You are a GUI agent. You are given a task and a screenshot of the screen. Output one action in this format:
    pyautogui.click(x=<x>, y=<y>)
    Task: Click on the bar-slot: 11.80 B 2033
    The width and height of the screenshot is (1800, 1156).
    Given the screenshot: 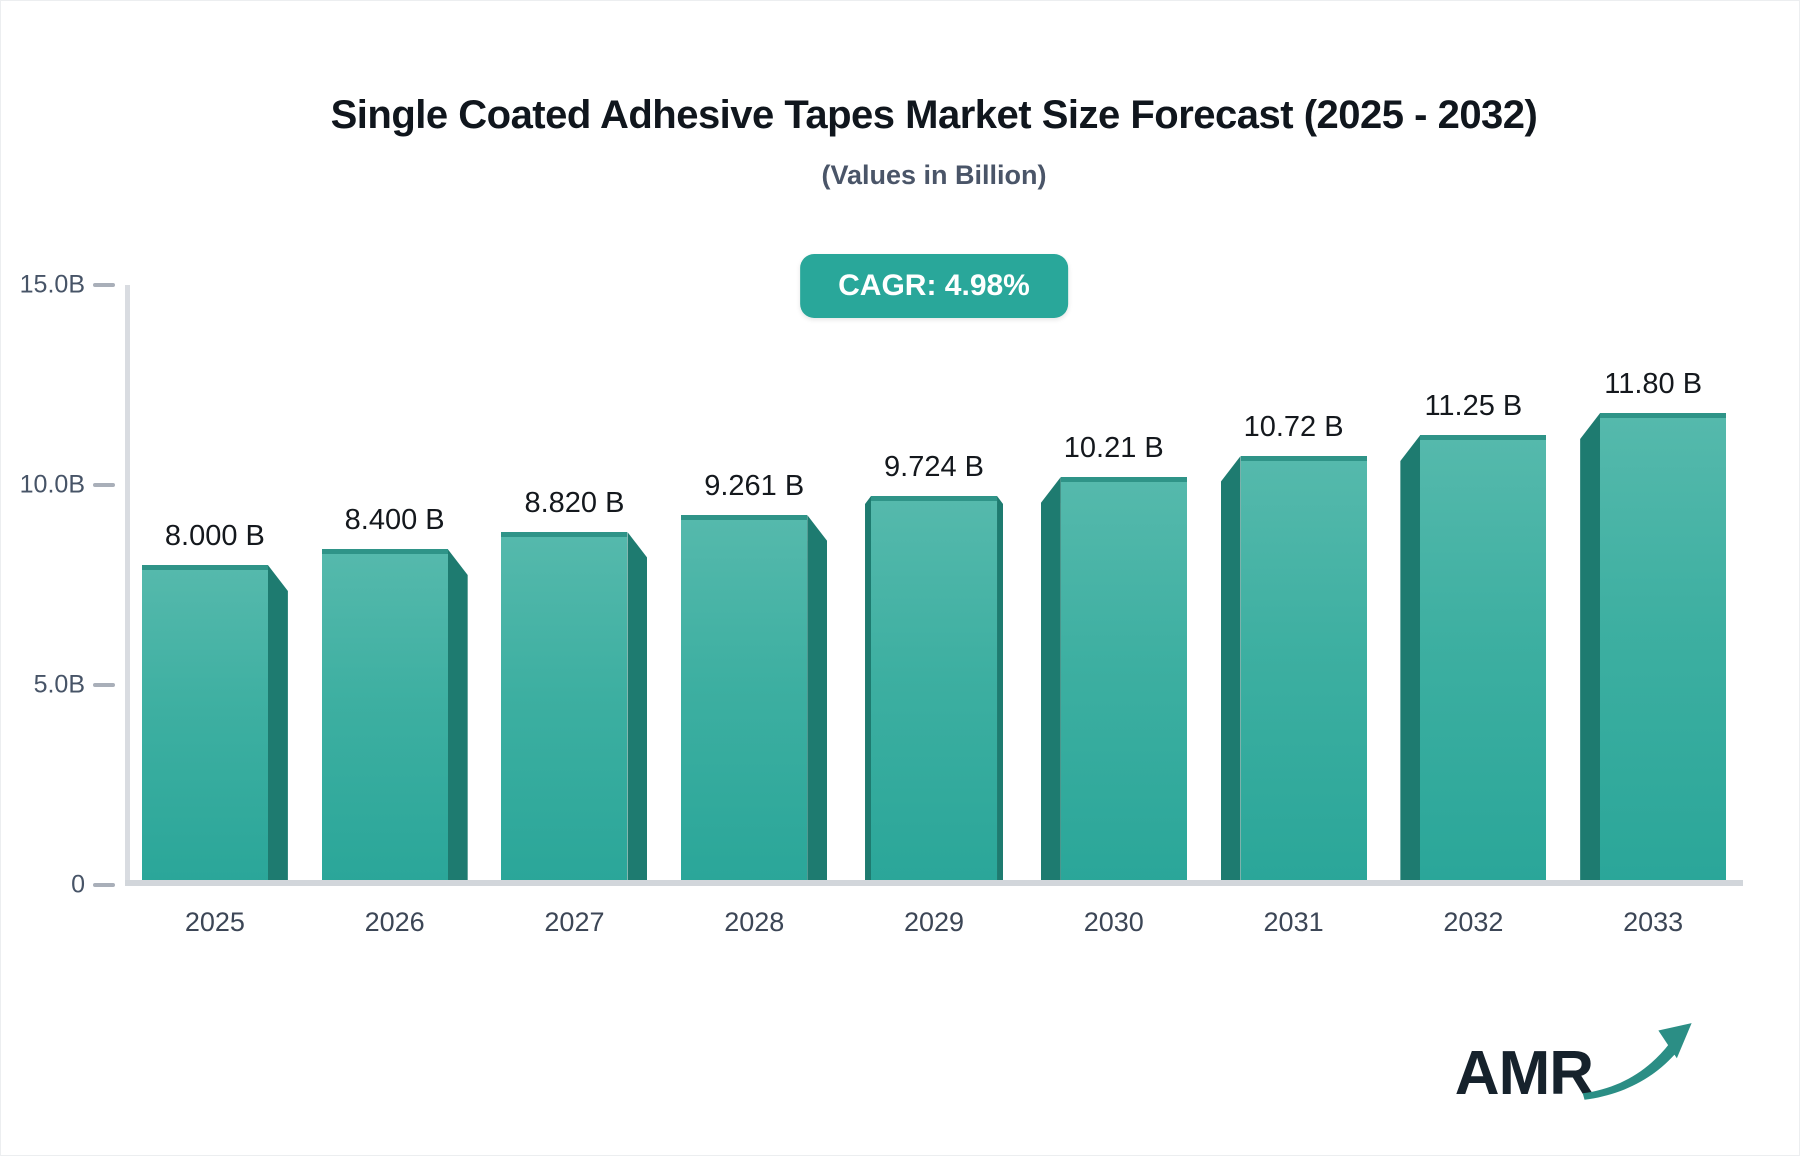 What is the action you would take?
    pyautogui.click(x=1653, y=611)
    